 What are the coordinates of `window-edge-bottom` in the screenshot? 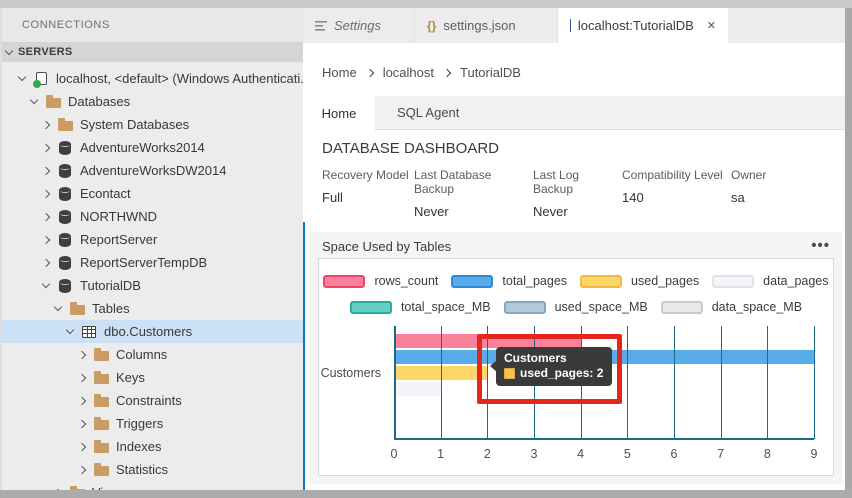 It's located at (426, 494).